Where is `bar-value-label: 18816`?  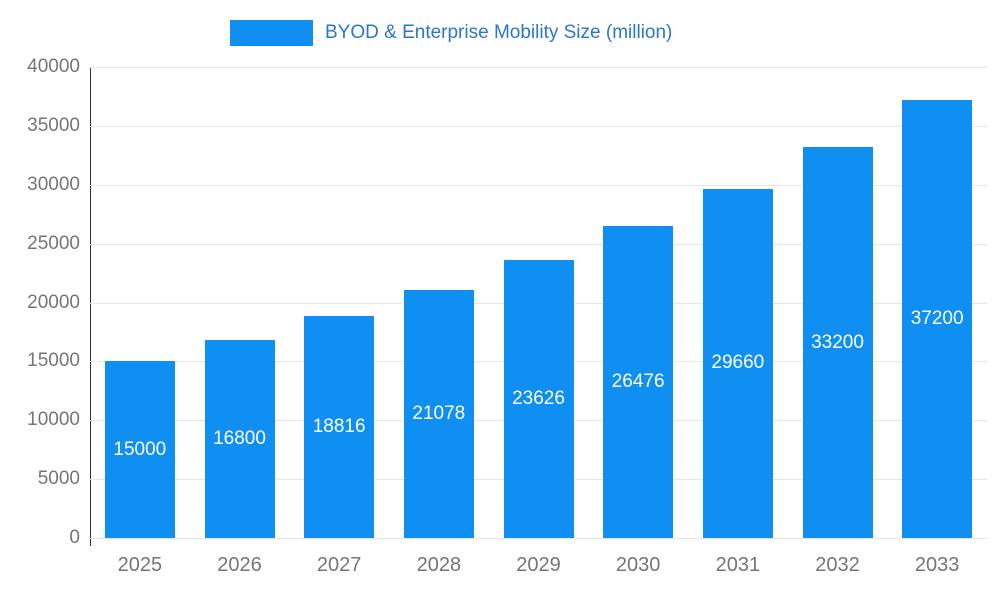
bar-value-label: 18816 is located at coordinates (339, 427).